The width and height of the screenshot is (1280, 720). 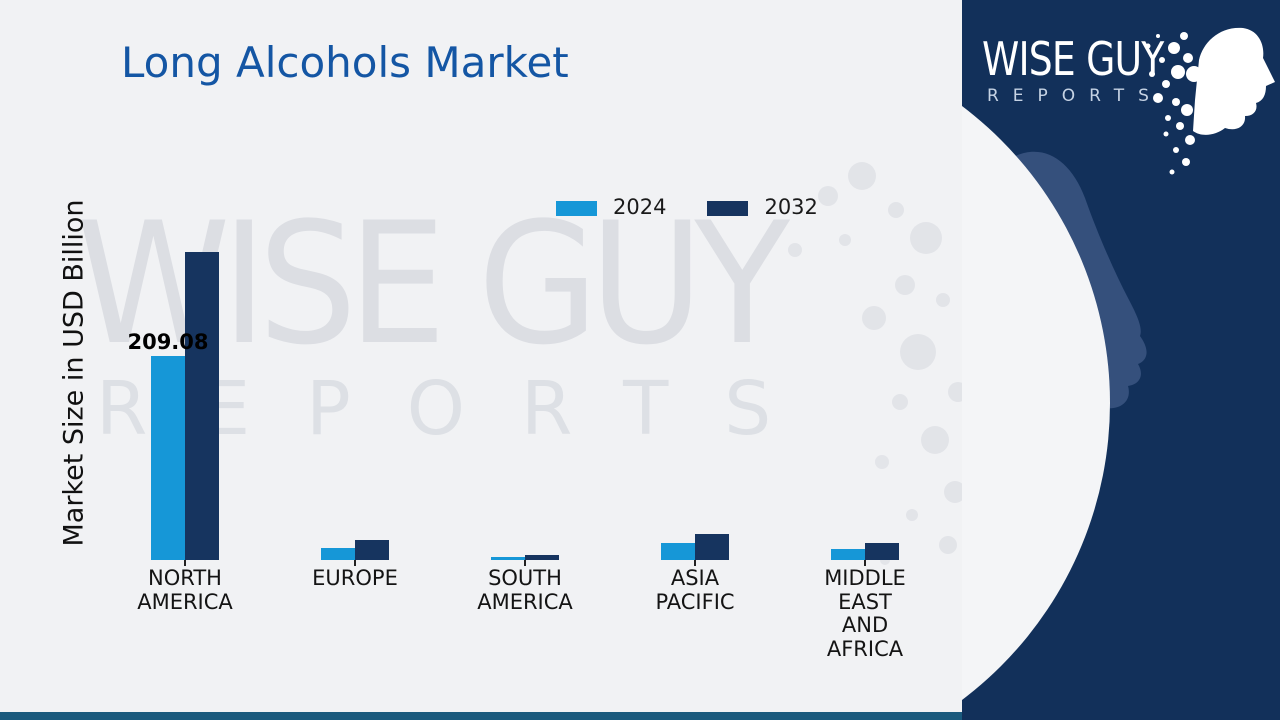 I want to click on legend-swatch-2024, so click(x=576, y=208).